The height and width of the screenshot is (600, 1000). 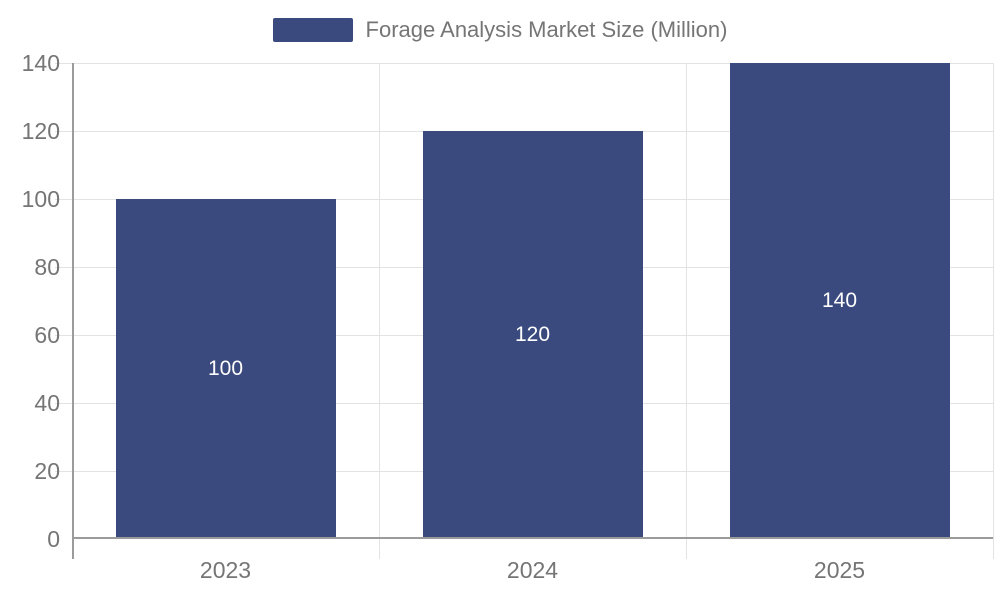 What do you see at coordinates (532, 538) in the screenshot?
I see `x-axis-line` at bounding box center [532, 538].